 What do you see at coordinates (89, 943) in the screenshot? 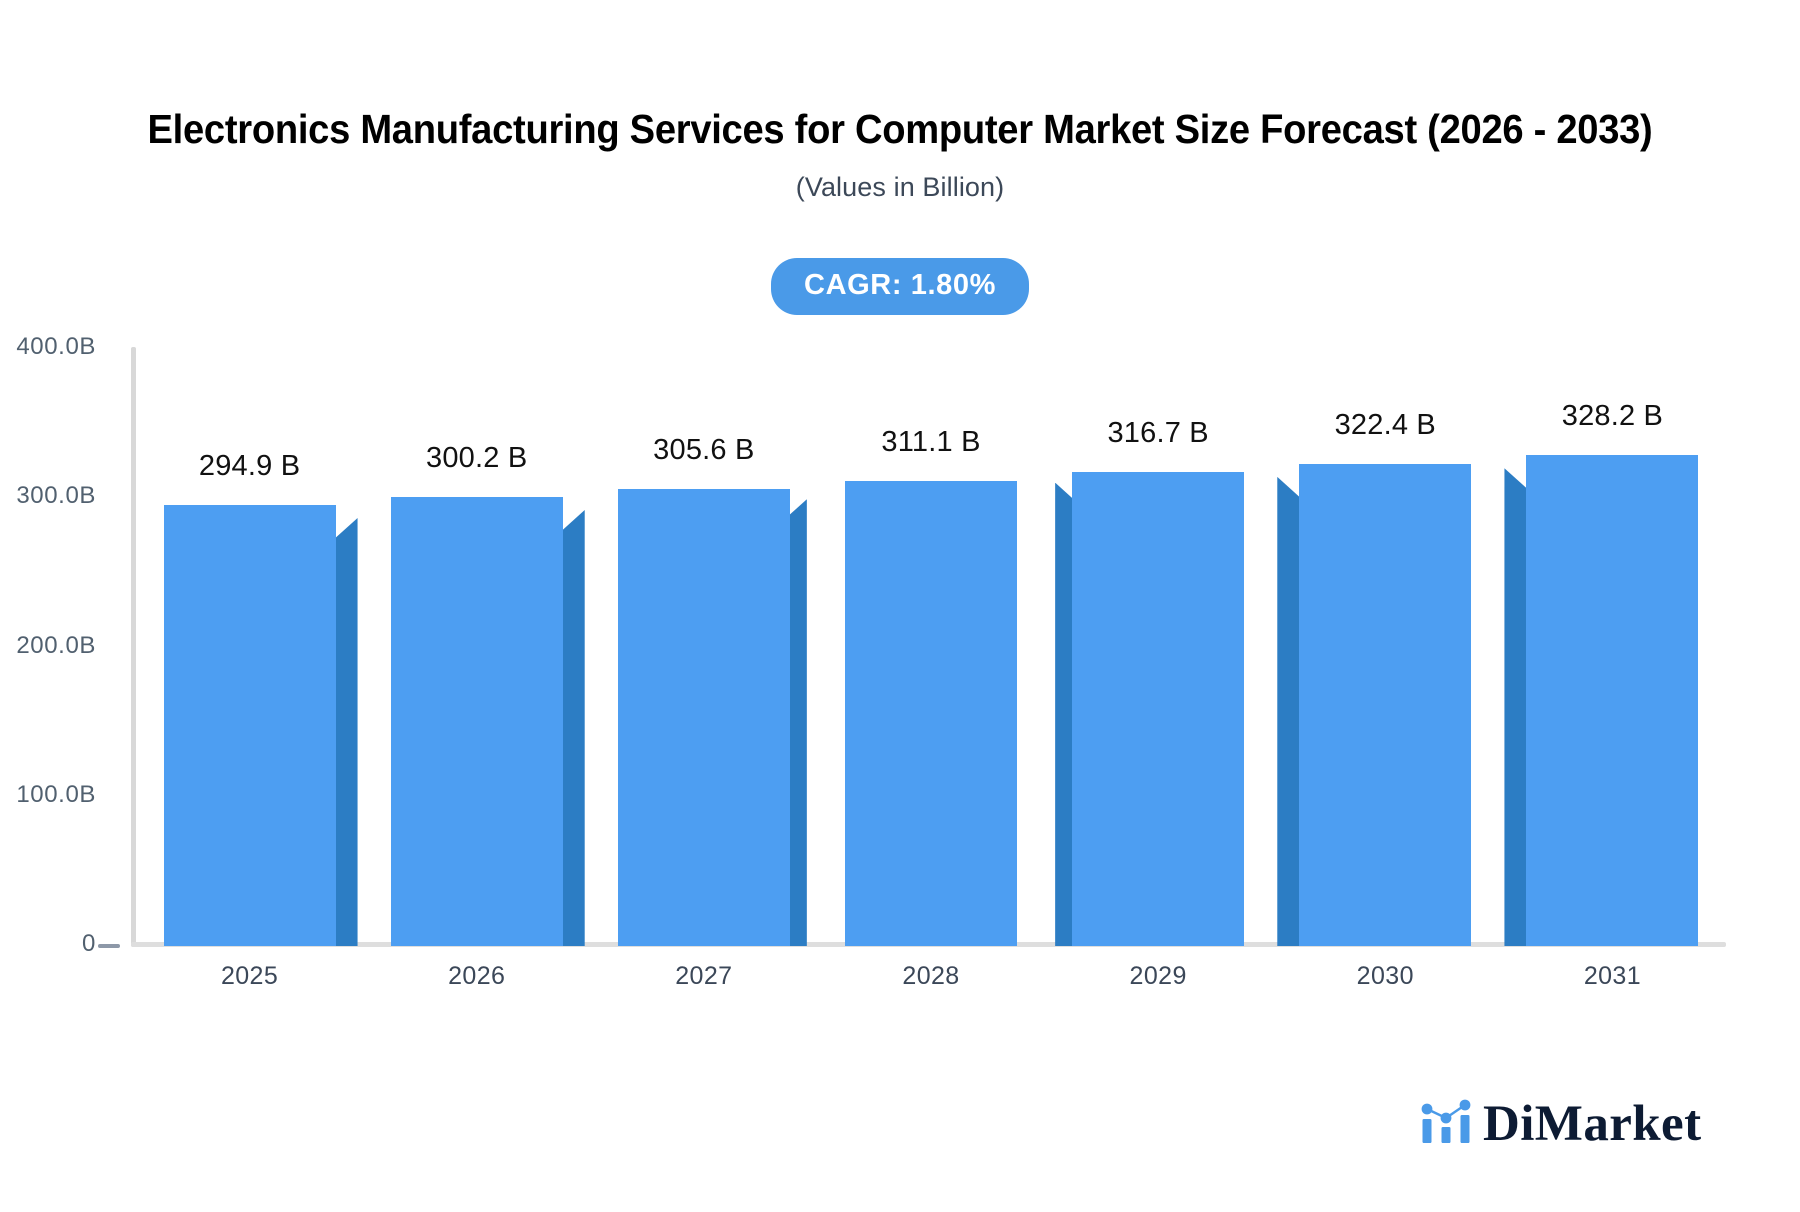
I see `y-axis-tick-label: 0` at bounding box center [89, 943].